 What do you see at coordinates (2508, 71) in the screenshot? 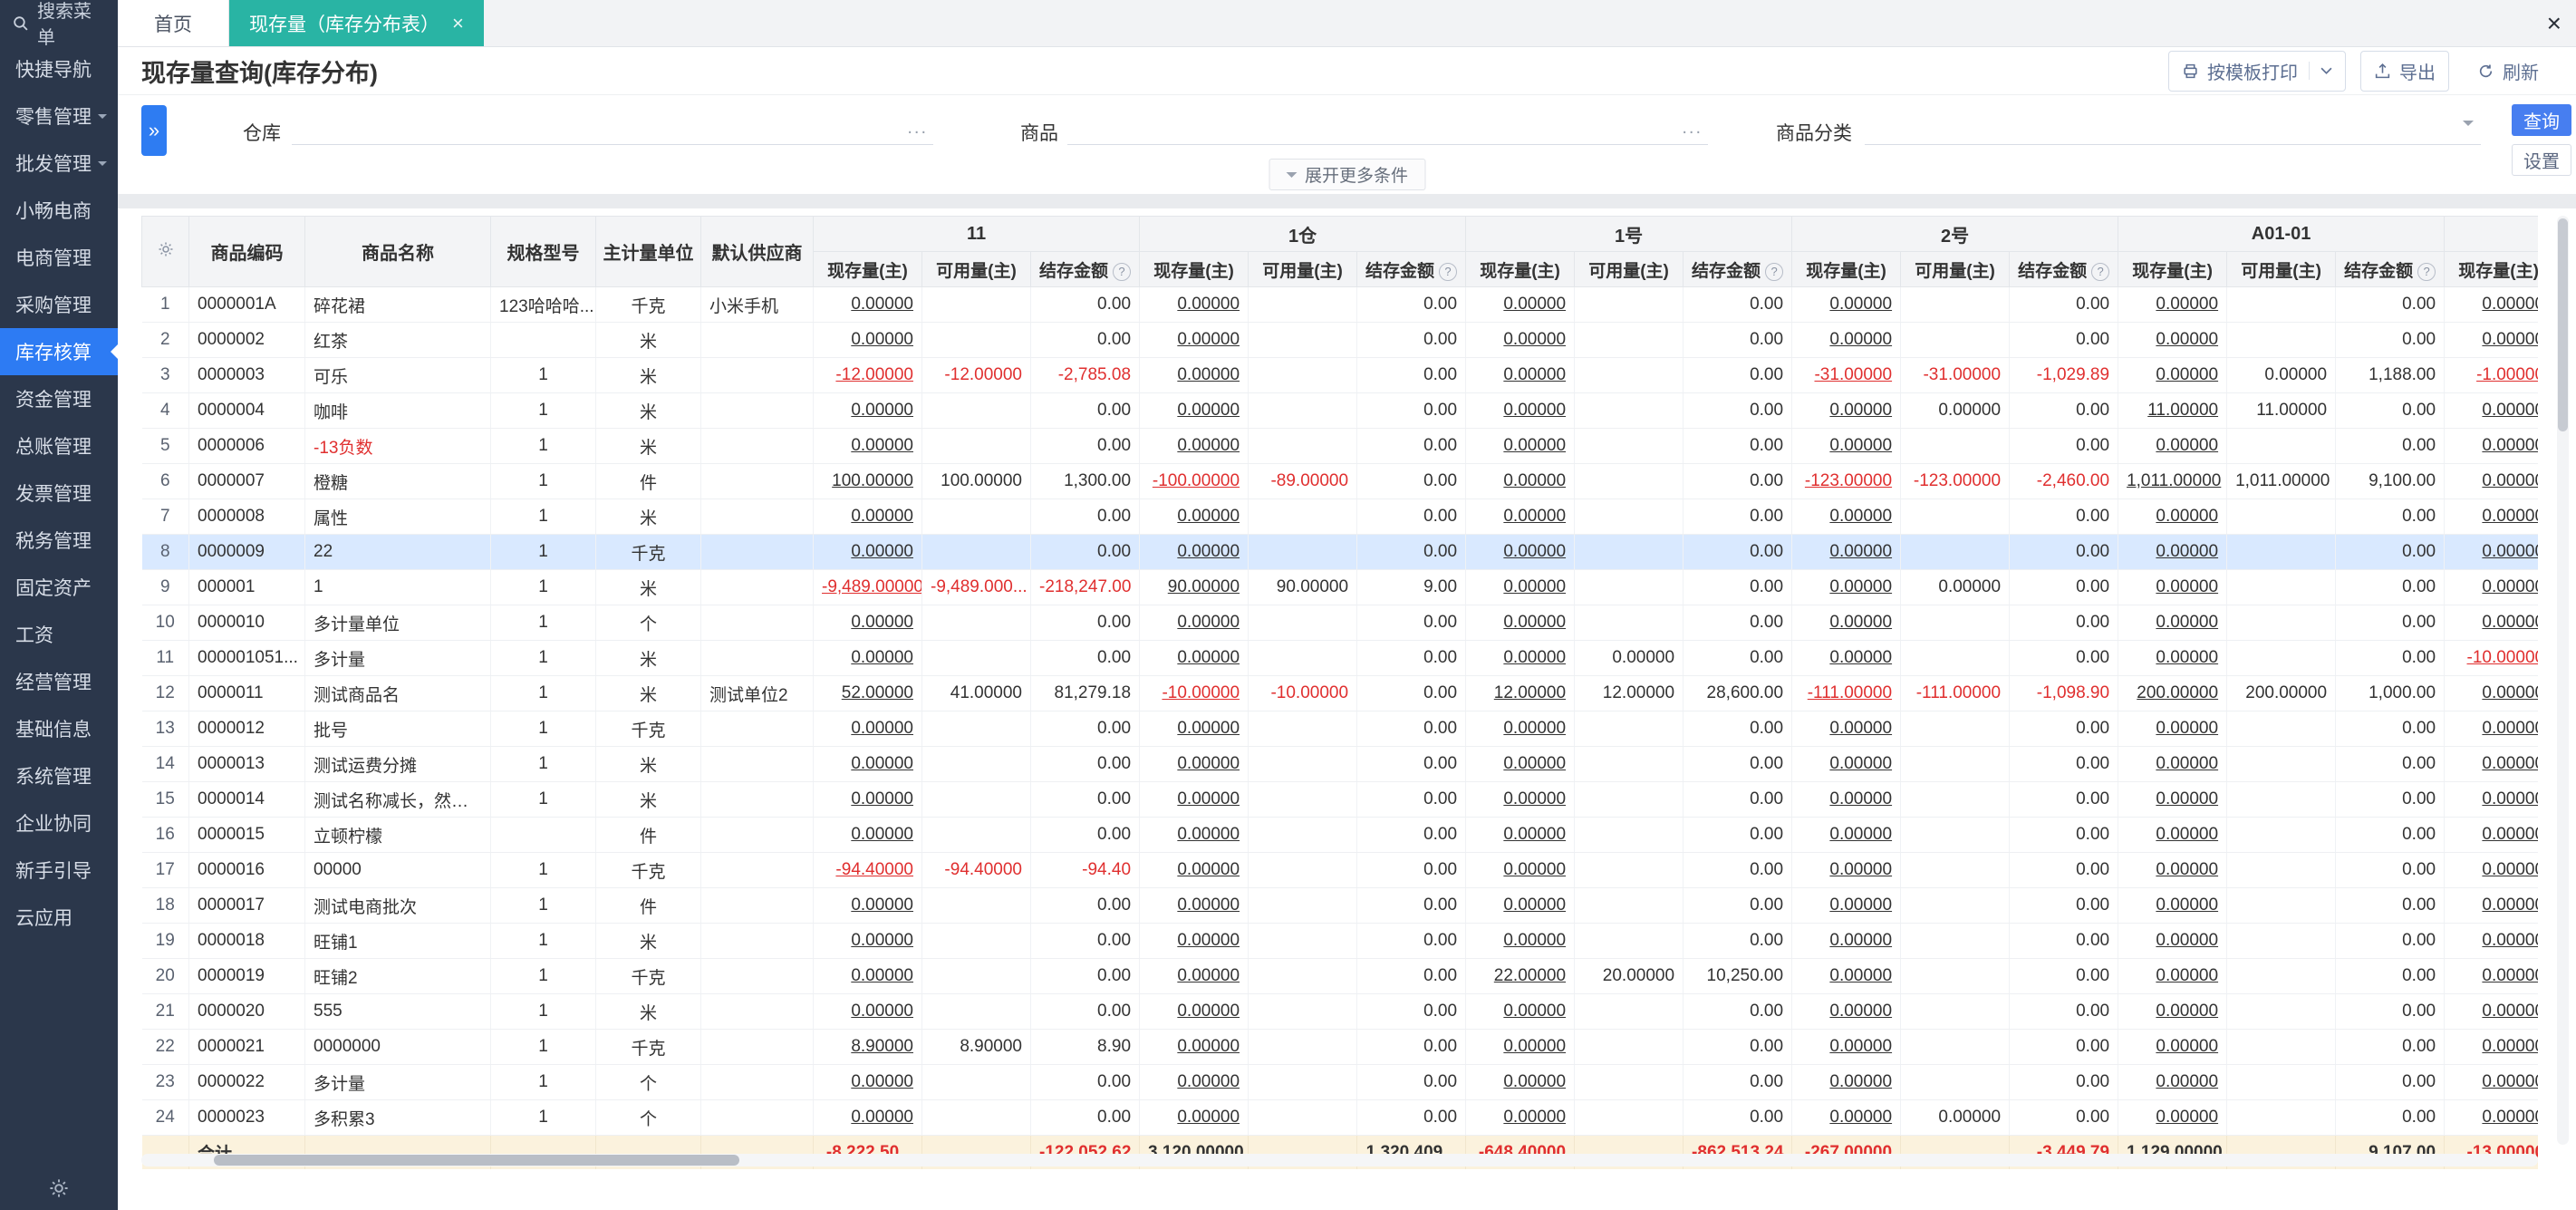
I see `refresh-button: 刷新` at bounding box center [2508, 71].